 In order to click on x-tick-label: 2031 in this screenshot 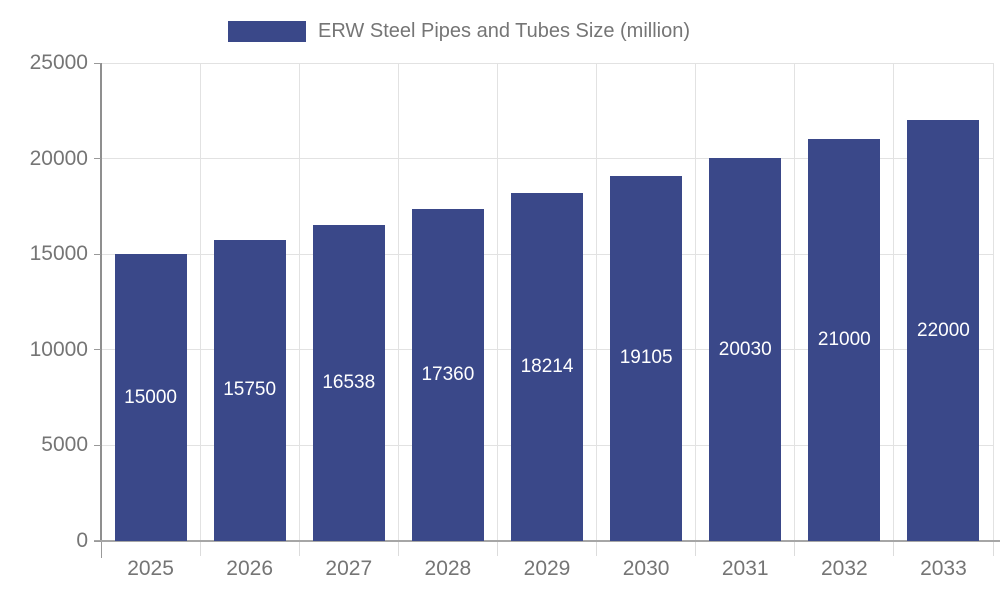, I will do `click(745, 568)`.